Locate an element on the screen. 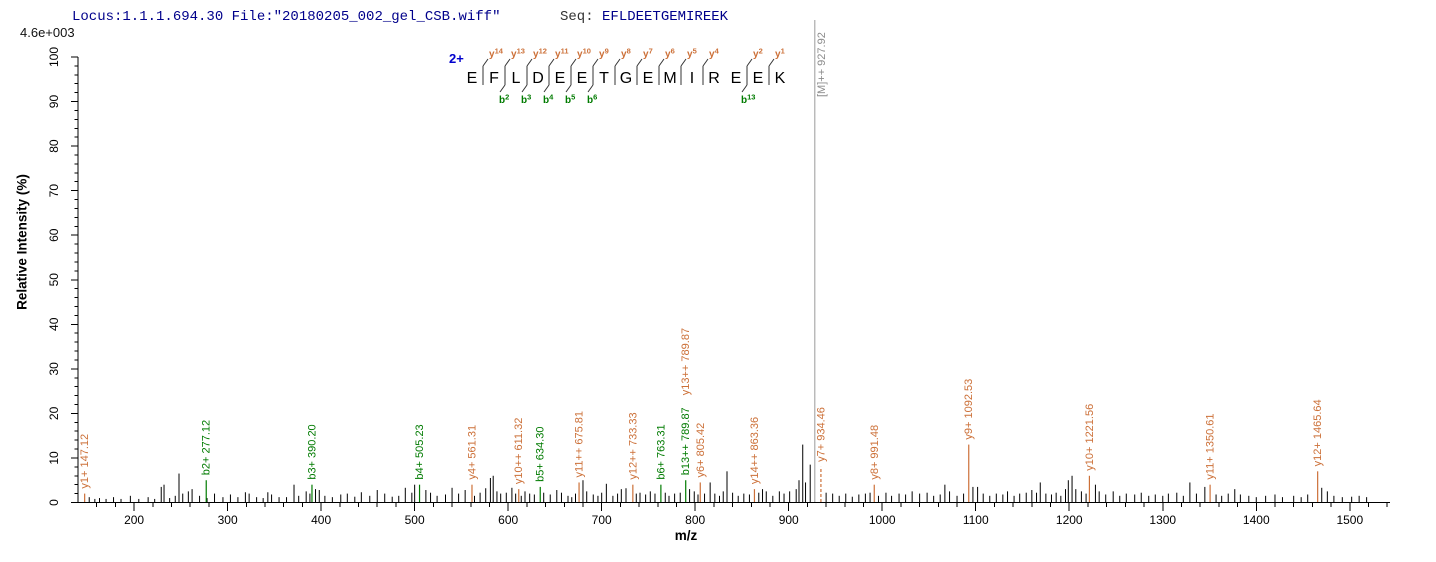 This screenshot has width=1436, height=562. x-tick-label: 500 is located at coordinates (415, 520).